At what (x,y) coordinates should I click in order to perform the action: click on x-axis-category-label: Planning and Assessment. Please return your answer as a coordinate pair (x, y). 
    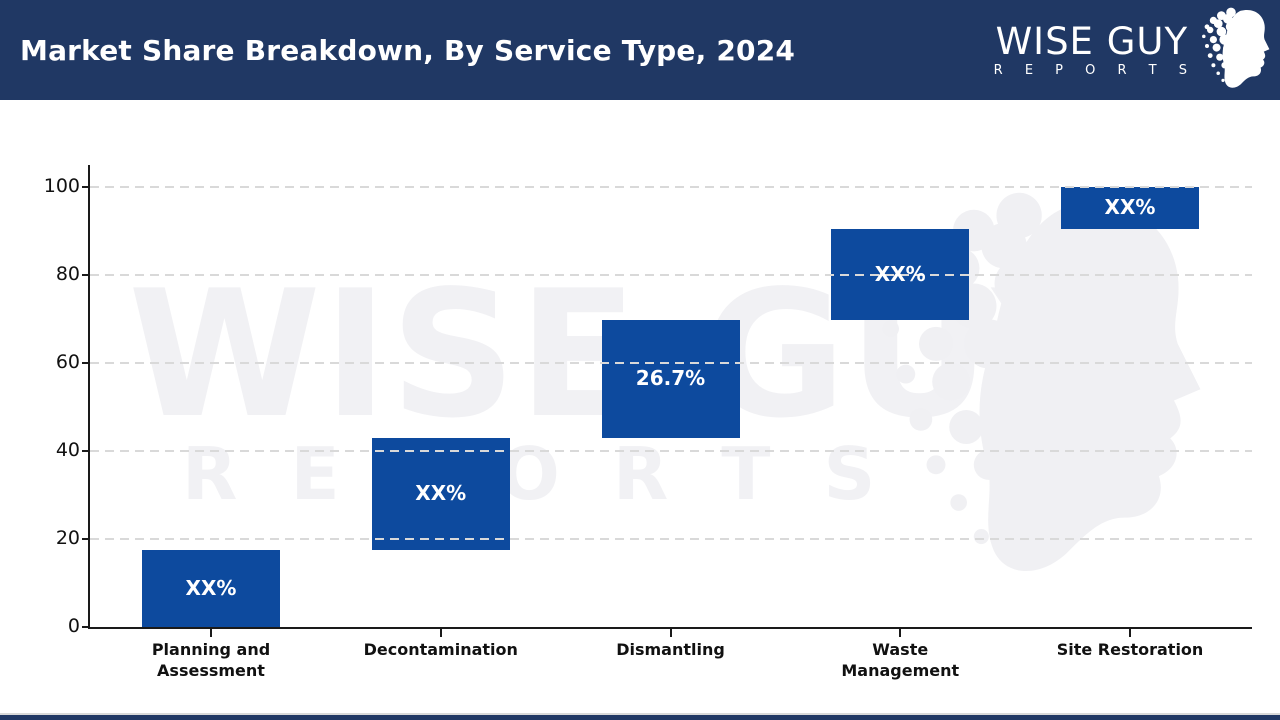
    Looking at the image, I should click on (211, 660).